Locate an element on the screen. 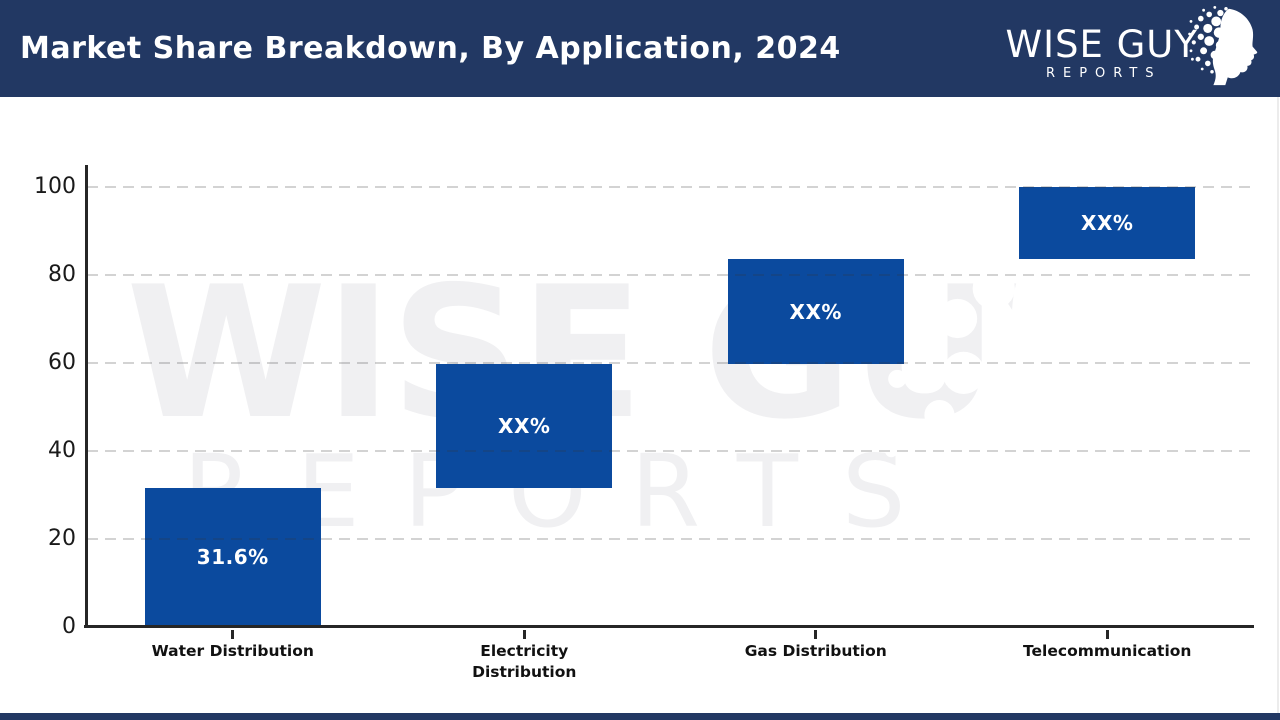 The height and width of the screenshot is (720, 1280). logo-wordmark: WISE GUY is located at coordinates (1101, 44).